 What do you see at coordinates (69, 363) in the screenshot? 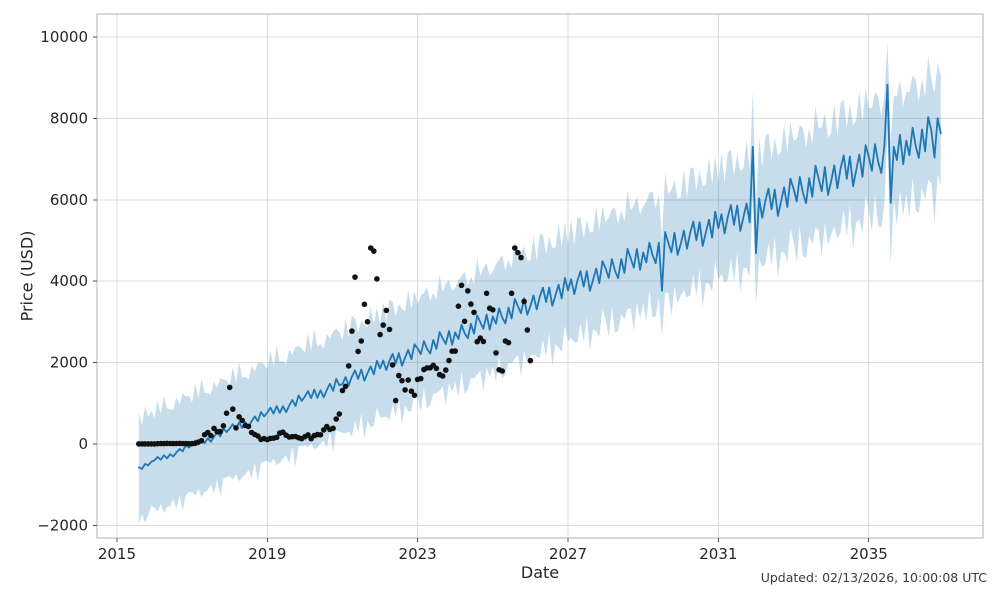
I see `y-tick-label: 2000` at bounding box center [69, 363].